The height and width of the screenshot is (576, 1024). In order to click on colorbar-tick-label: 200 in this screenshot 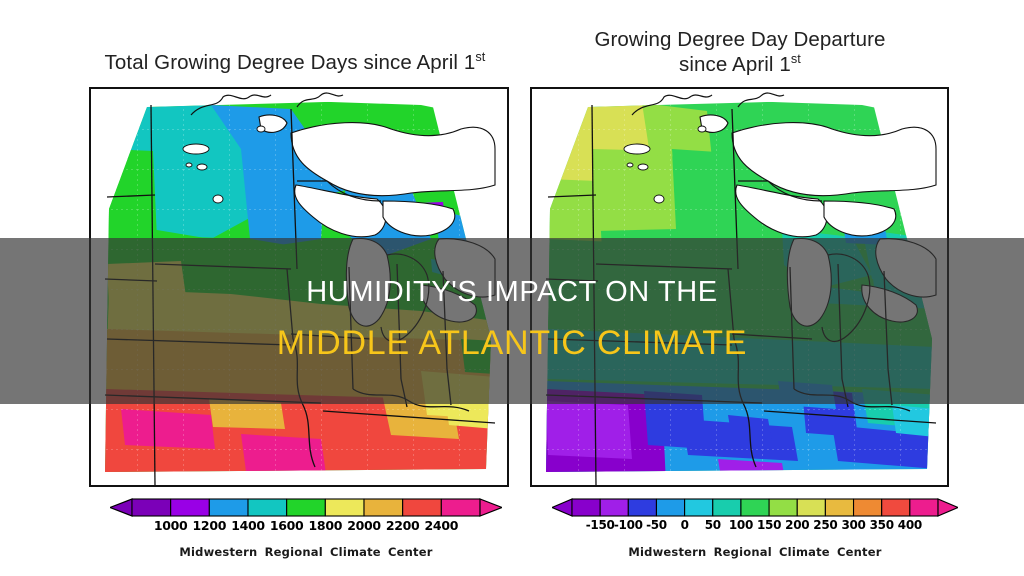, I will do `click(797, 525)`.